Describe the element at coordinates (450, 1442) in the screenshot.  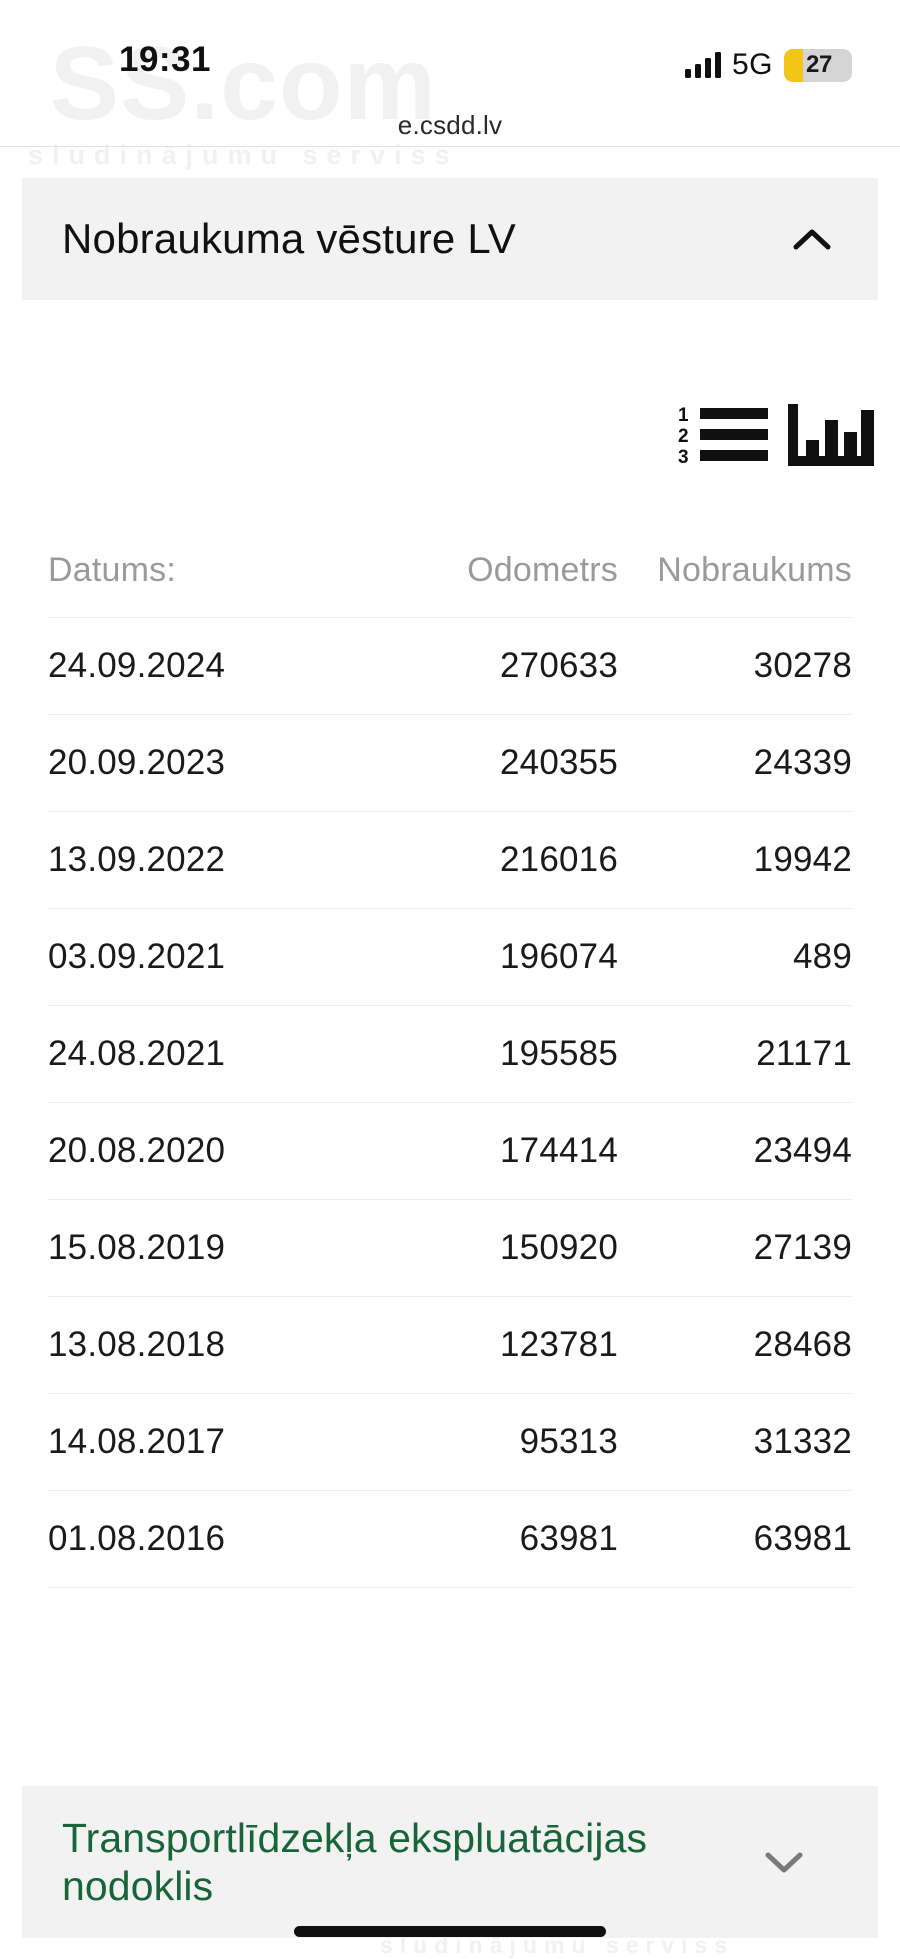
I see `table-row: 14.08.2017 95313 31332` at that location.